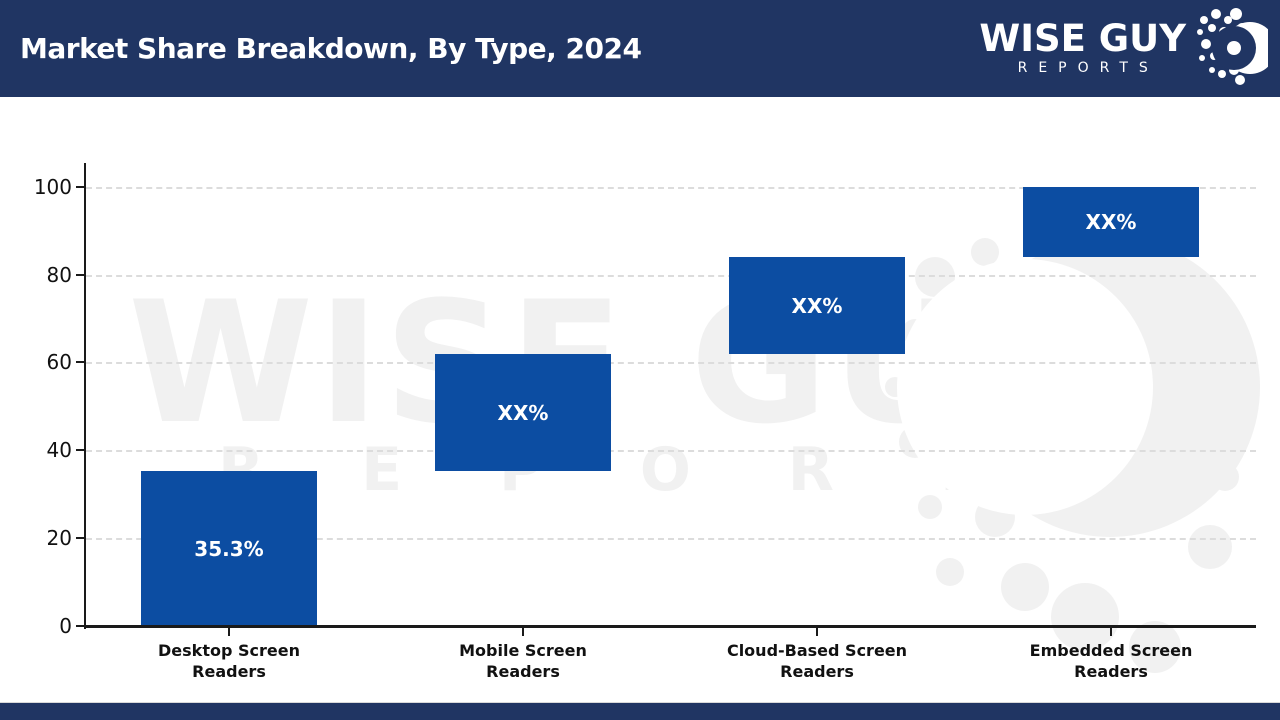 The image size is (1280, 720). I want to click on brand-logo-text: WISE GUY REPORTS, so click(1082, 46).